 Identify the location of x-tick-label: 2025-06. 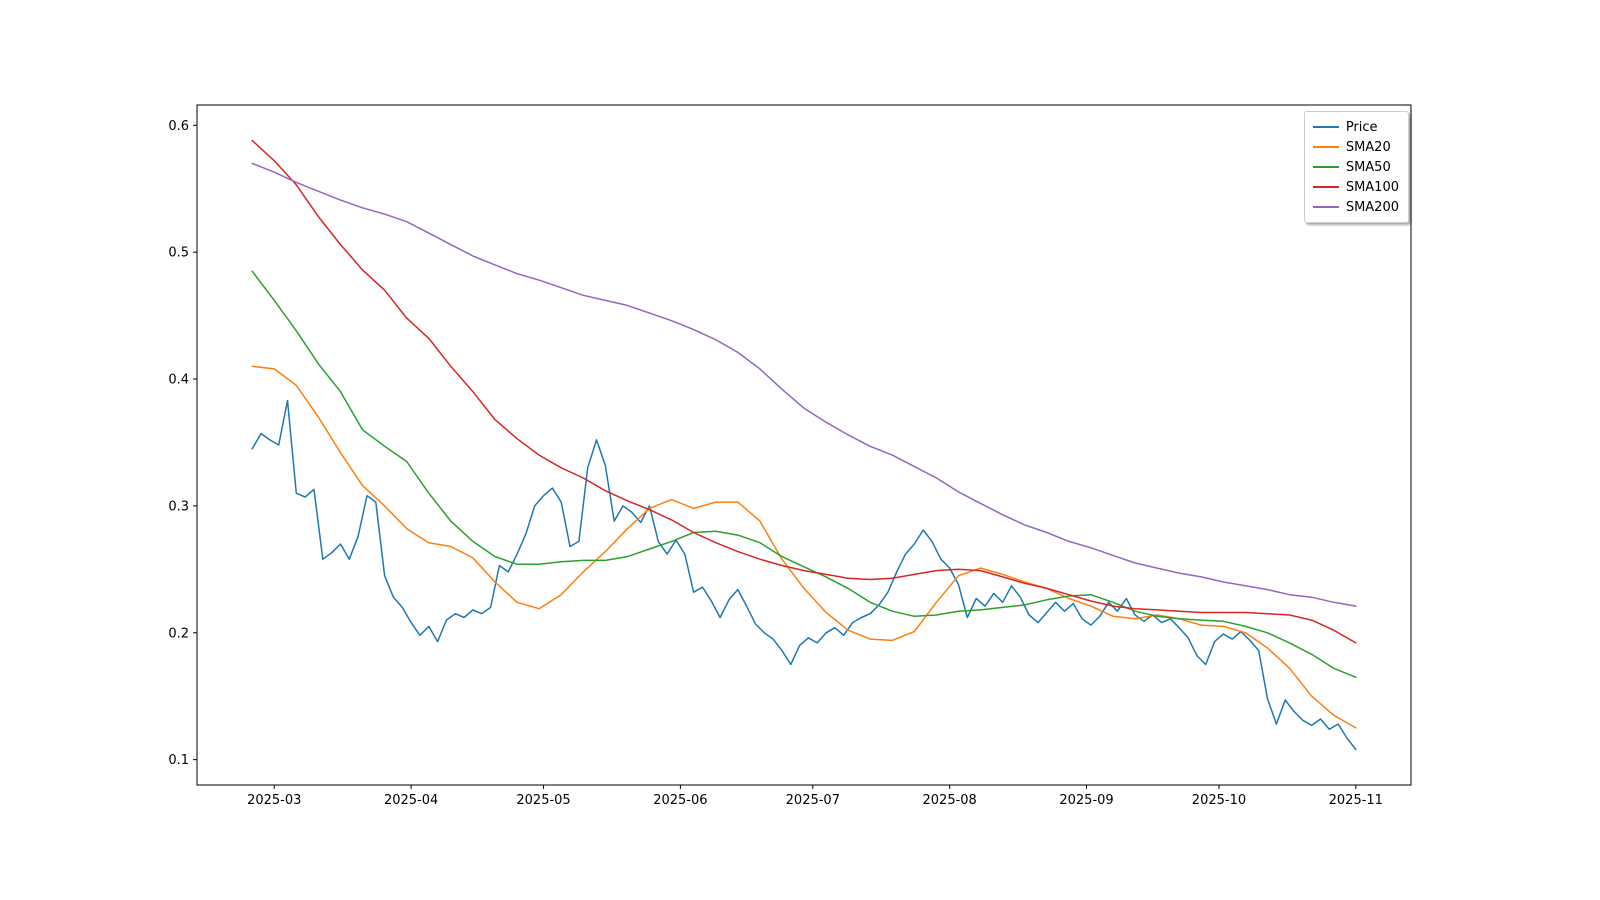
(680, 800).